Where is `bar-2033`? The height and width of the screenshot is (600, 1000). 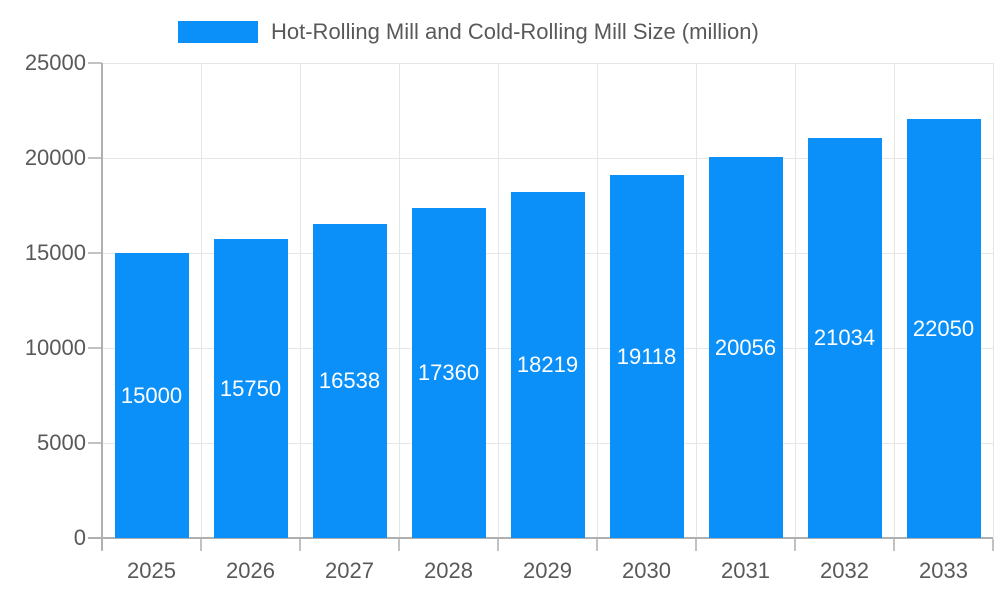 bar-2033 is located at coordinates (943, 328).